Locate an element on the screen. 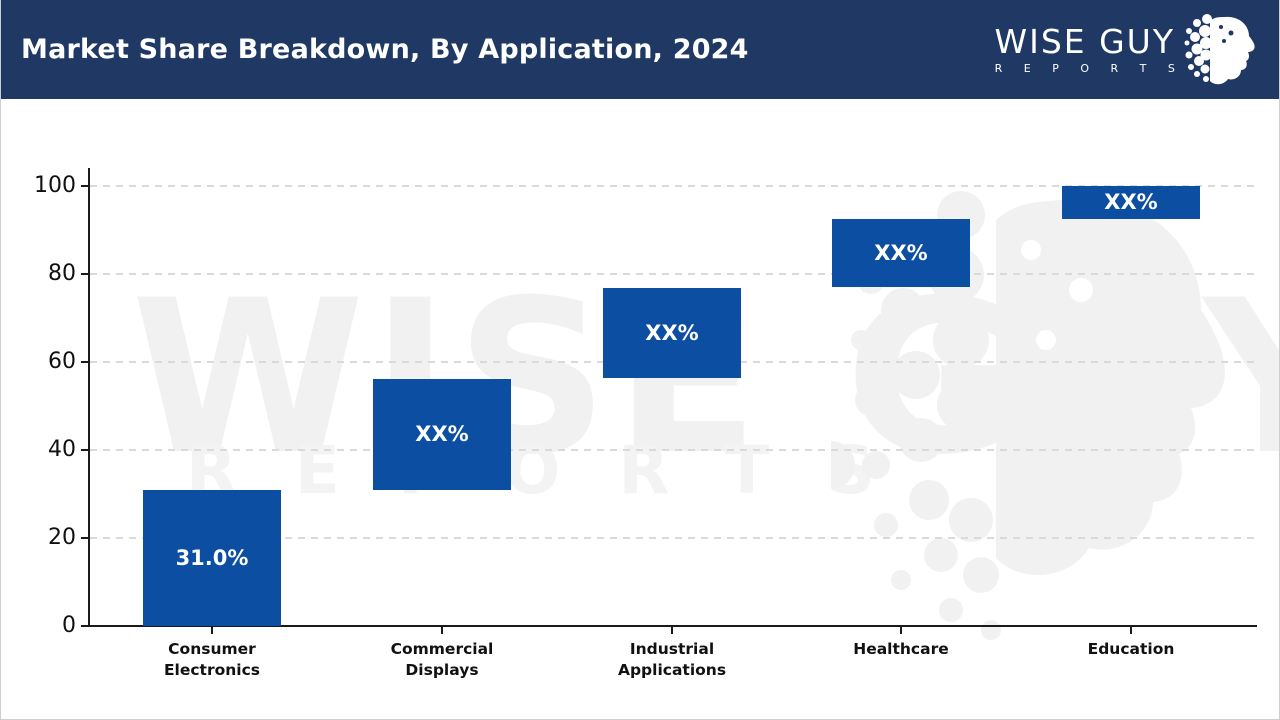  category-label-consumer-electronics: Consumer Electronics is located at coordinates (212, 660).